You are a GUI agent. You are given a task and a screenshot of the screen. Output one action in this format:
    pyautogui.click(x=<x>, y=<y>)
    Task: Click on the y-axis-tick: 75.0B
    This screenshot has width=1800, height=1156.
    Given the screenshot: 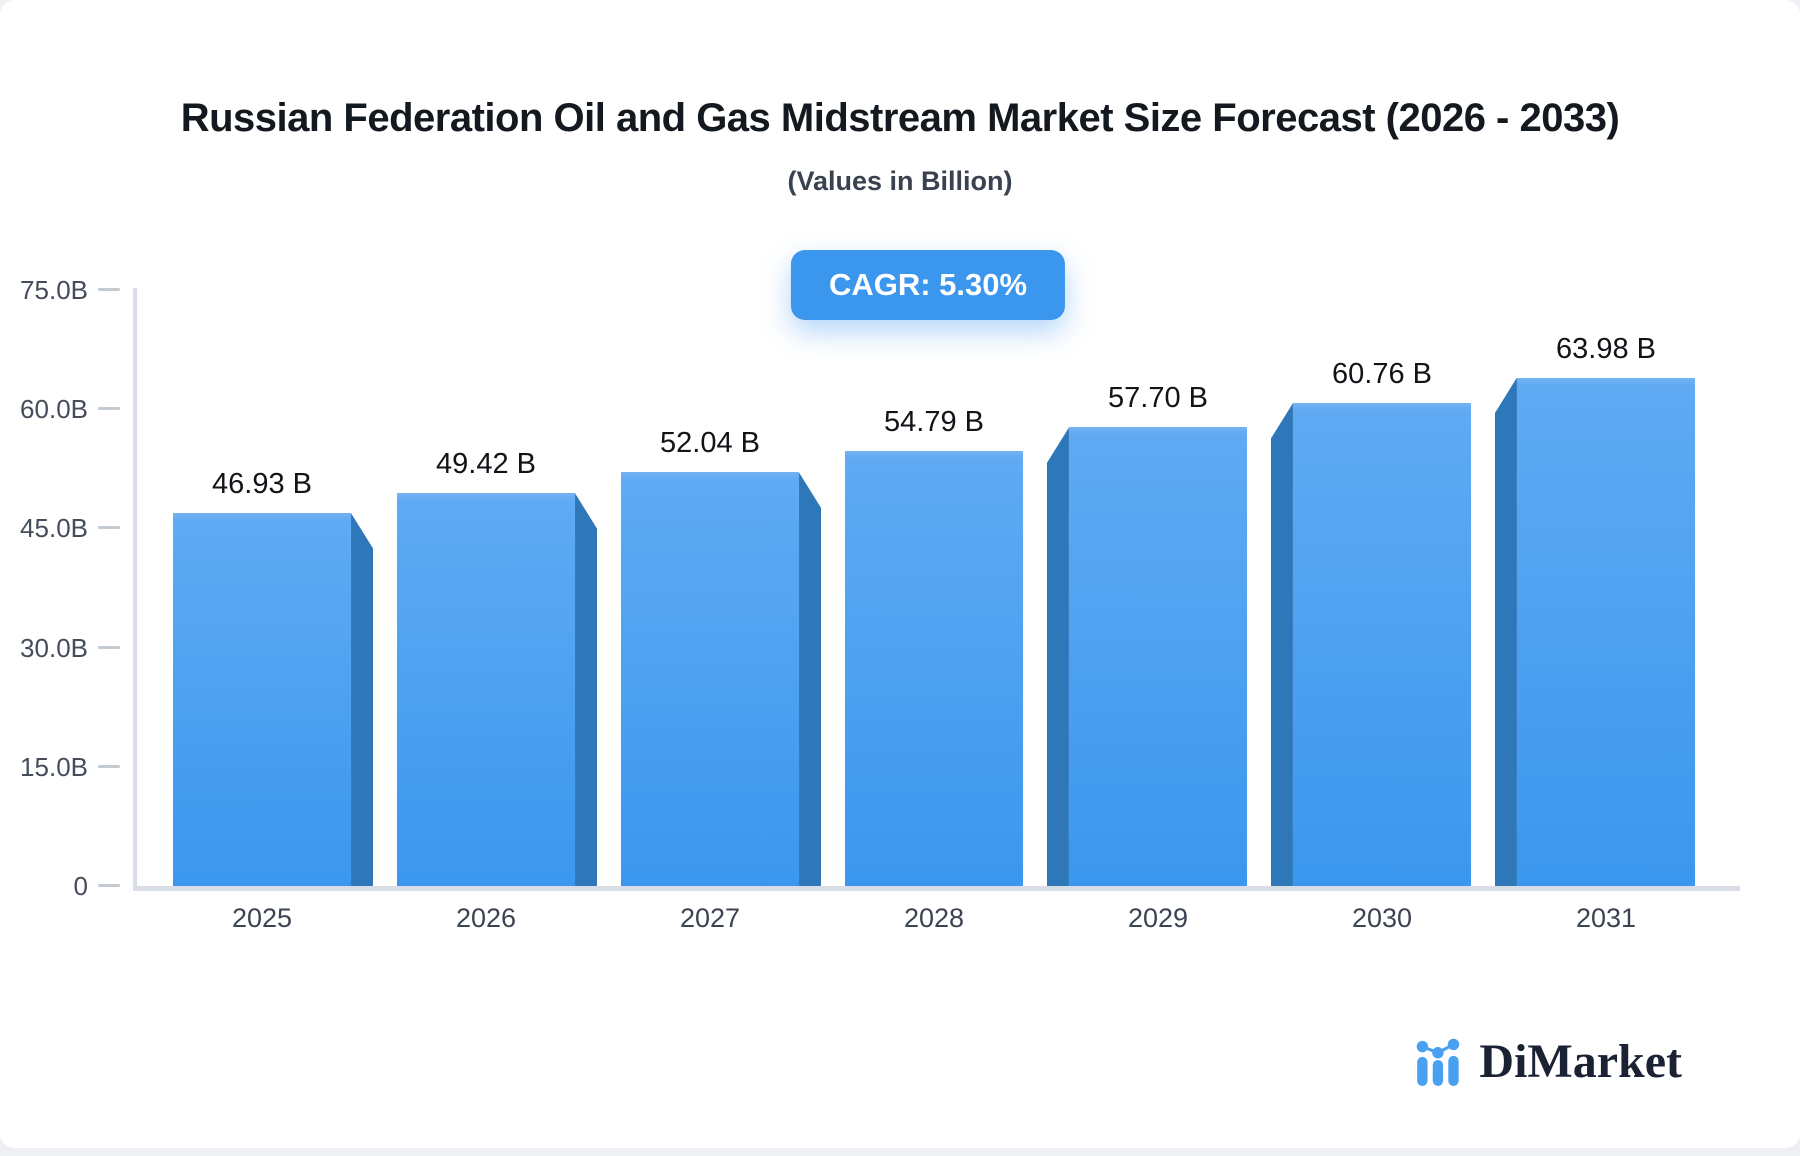 What is the action you would take?
    pyautogui.click(x=65, y=290)
    